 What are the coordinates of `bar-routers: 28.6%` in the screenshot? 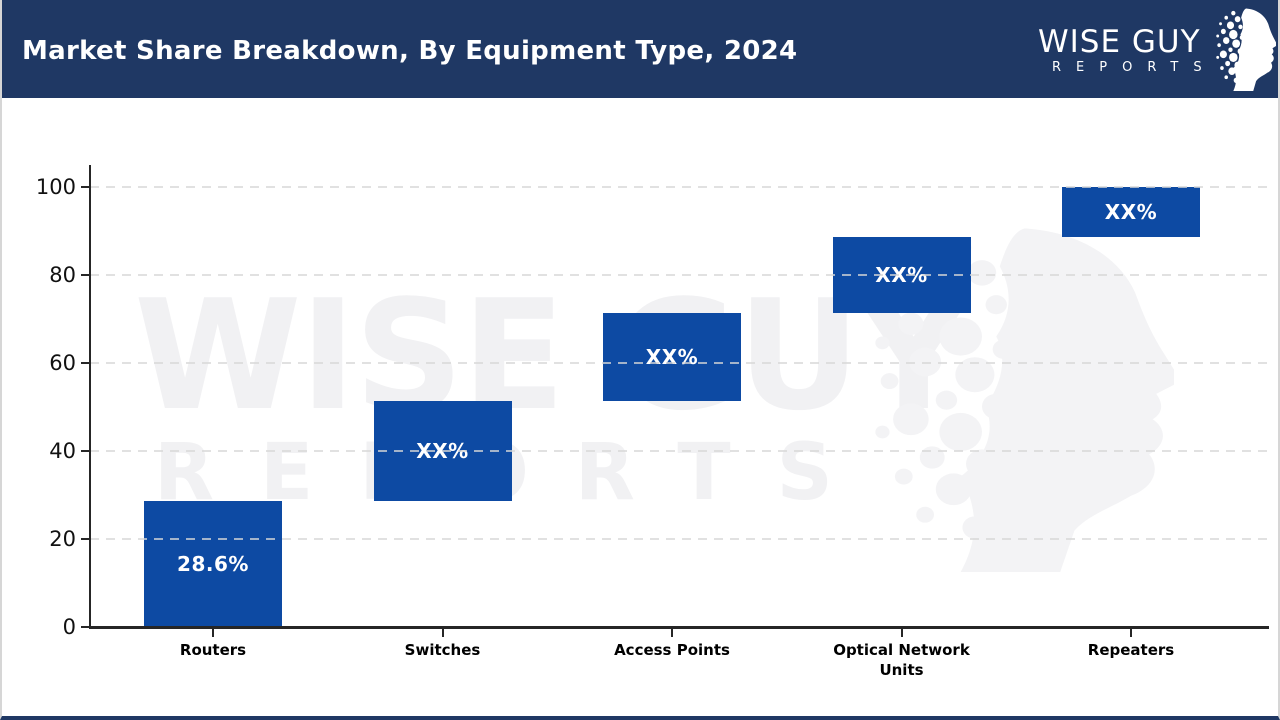 It's located at (213, 564).